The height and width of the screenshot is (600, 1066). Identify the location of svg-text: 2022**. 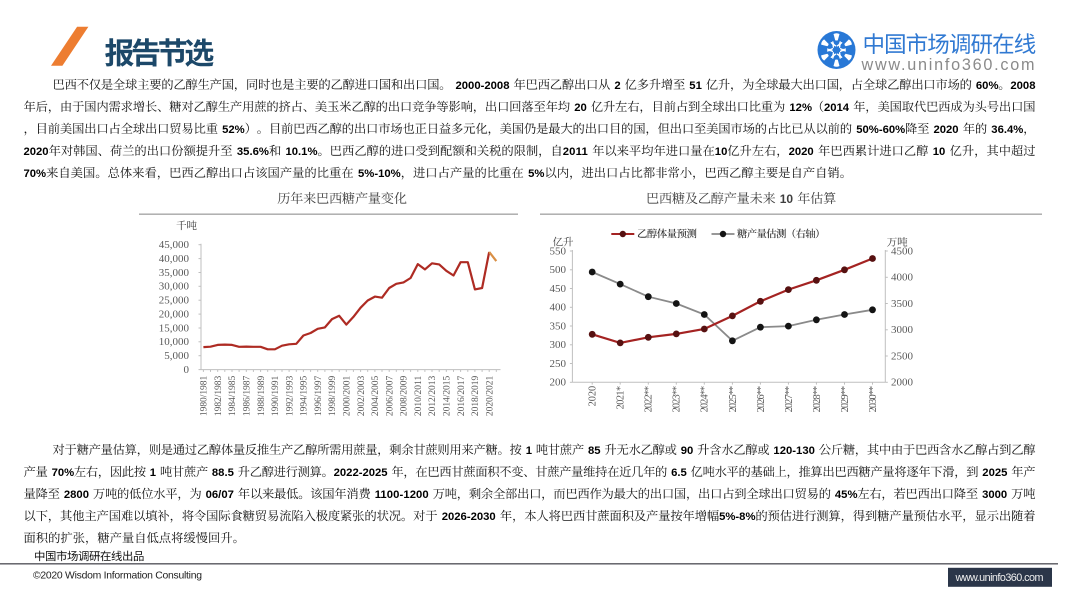
(649, 399).